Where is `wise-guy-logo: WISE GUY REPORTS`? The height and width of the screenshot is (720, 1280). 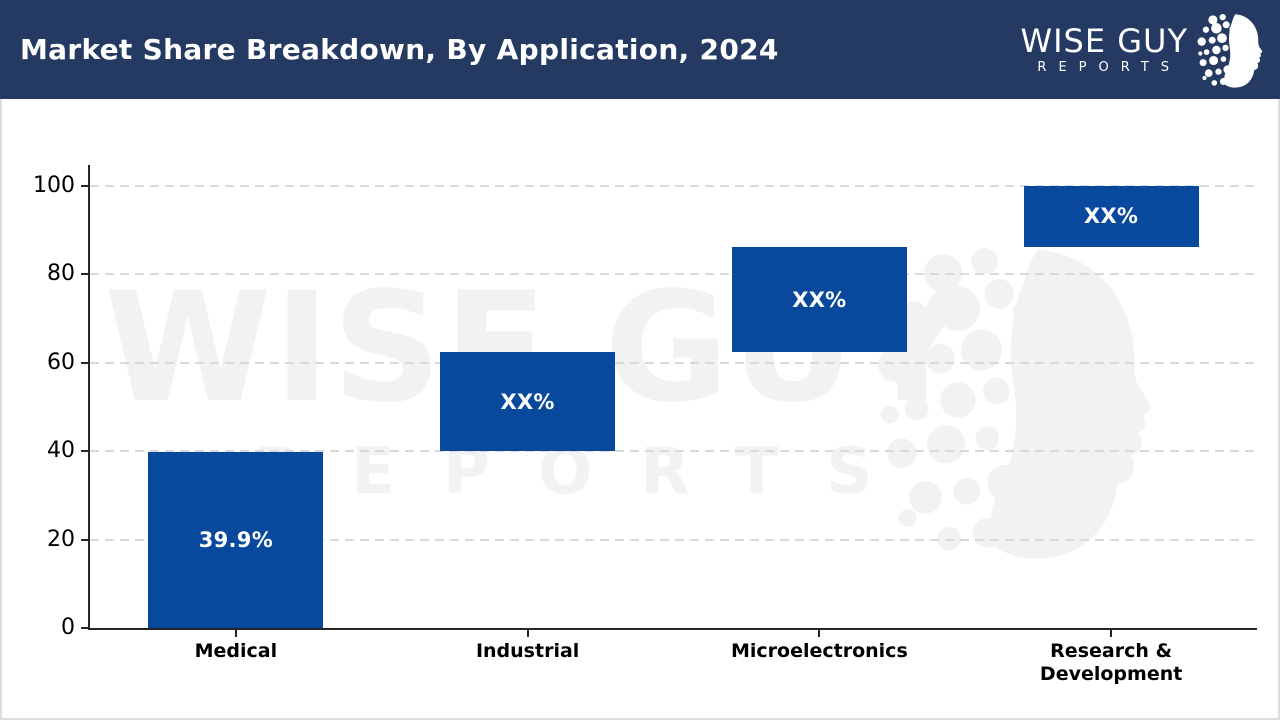
wise-guy-logo: WISE GUY REPORTS is located at coordinates (1144, 50).